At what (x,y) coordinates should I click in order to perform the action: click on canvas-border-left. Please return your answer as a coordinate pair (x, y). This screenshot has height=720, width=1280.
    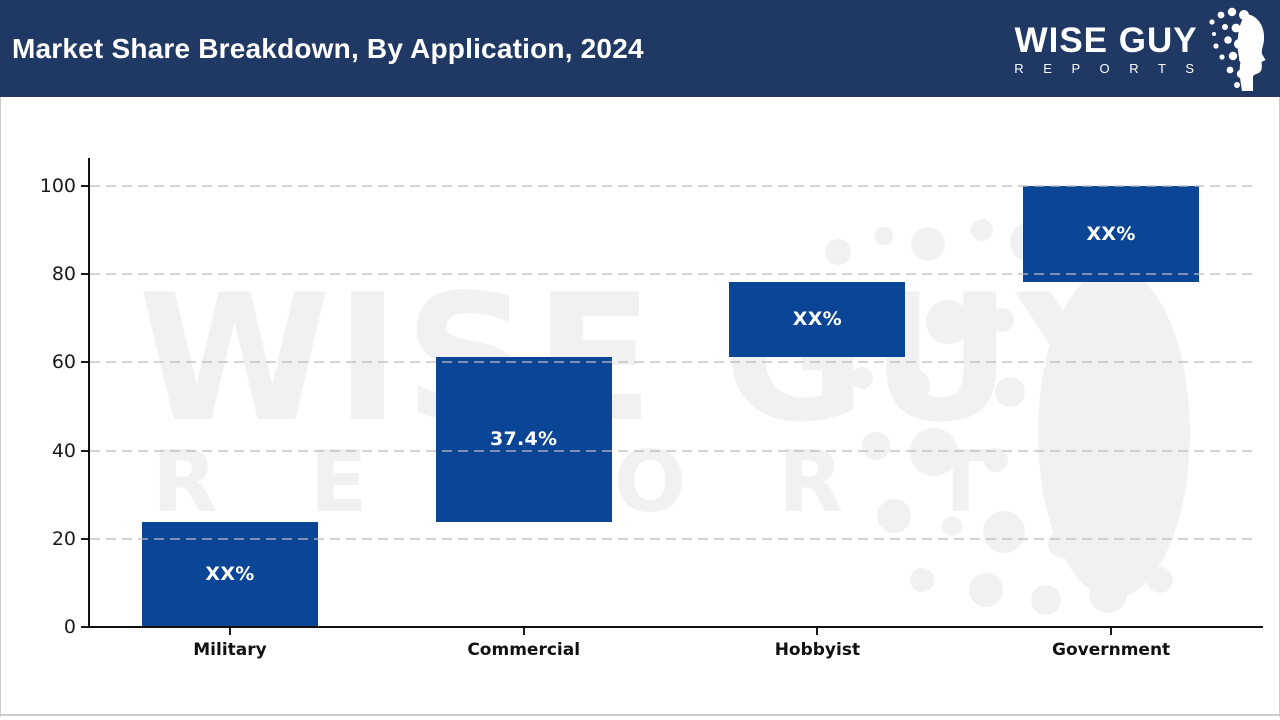
    Looking at the image, I should click on (0, 407).